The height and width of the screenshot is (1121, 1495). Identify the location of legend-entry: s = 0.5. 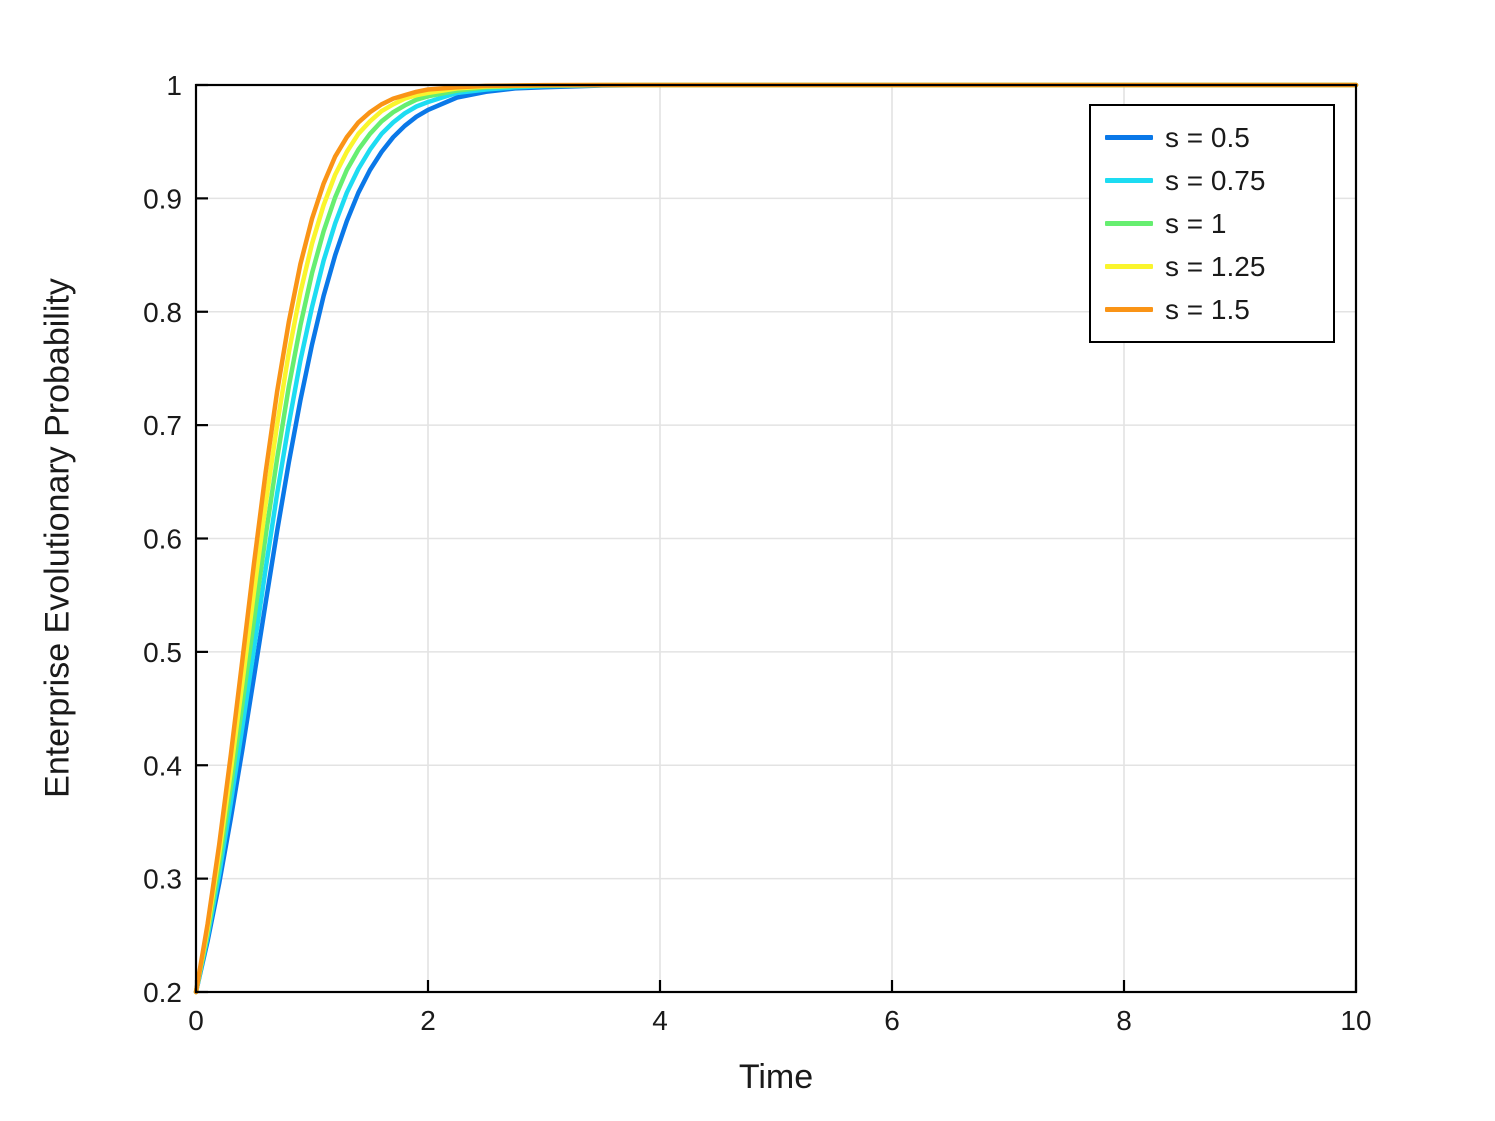
(1219, 137).